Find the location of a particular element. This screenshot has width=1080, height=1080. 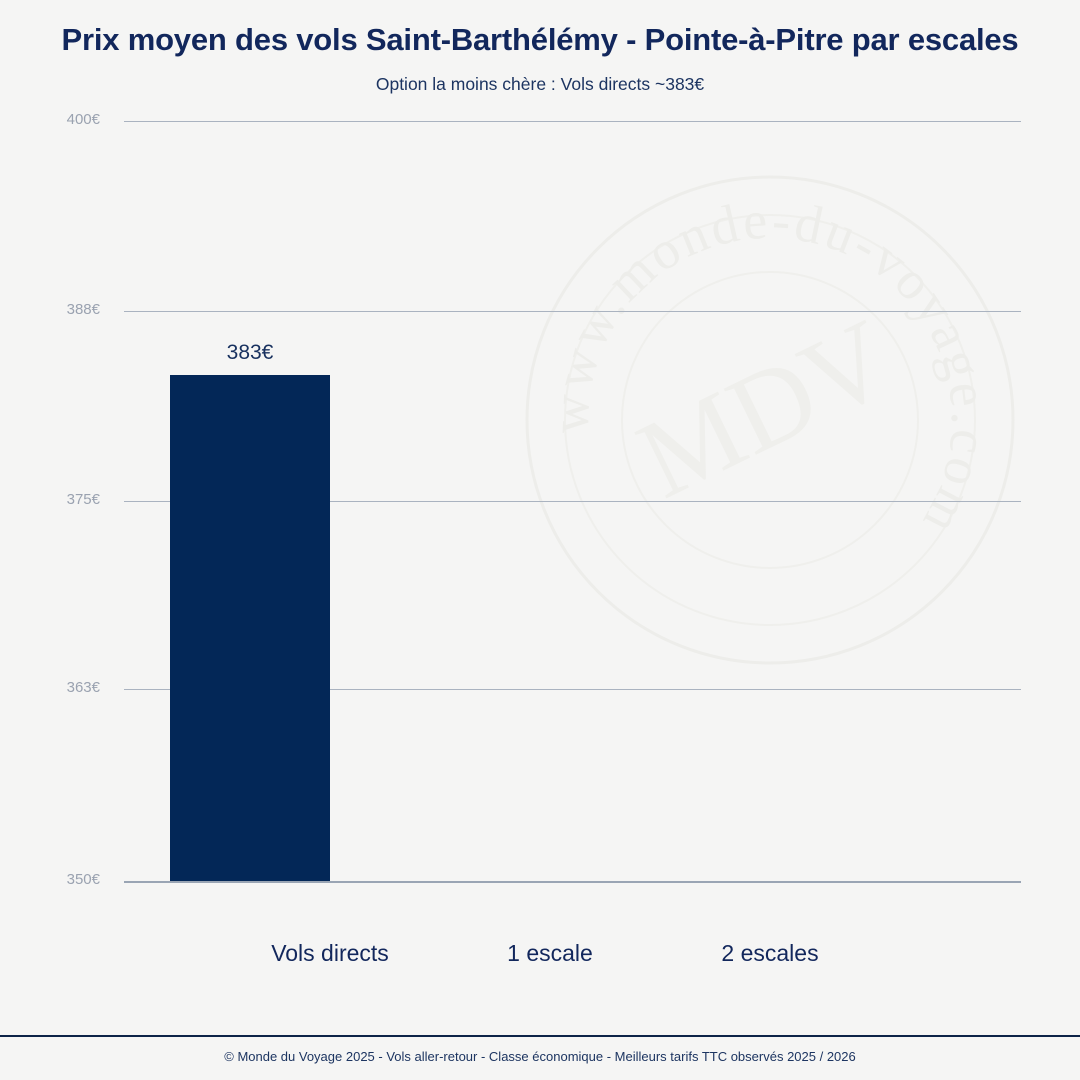

bar-group-1-escale is located at coordinates (470, 501).